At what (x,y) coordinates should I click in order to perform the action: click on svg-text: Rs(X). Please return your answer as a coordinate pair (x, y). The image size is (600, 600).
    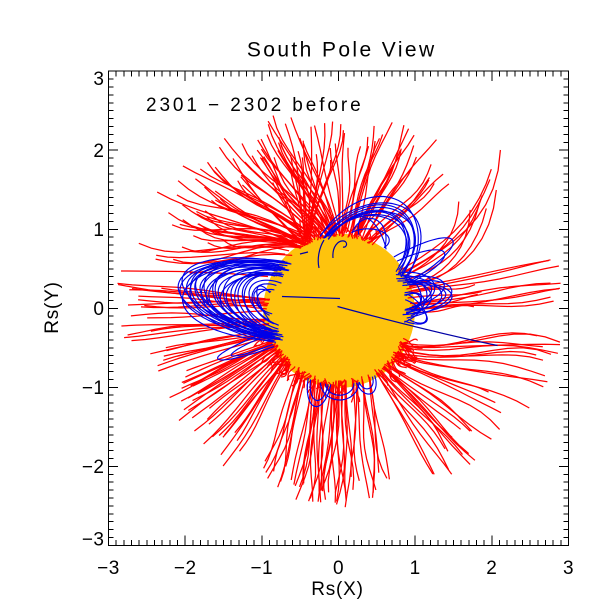
    Looking at the image, I should click on (337, 589).